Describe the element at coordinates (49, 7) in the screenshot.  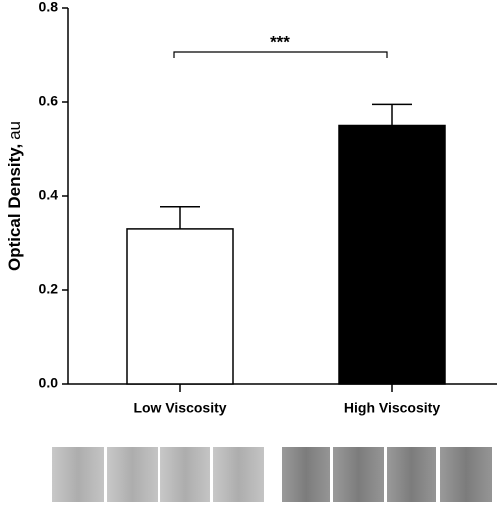
I see `y-tick-label: 0.8` at that location.